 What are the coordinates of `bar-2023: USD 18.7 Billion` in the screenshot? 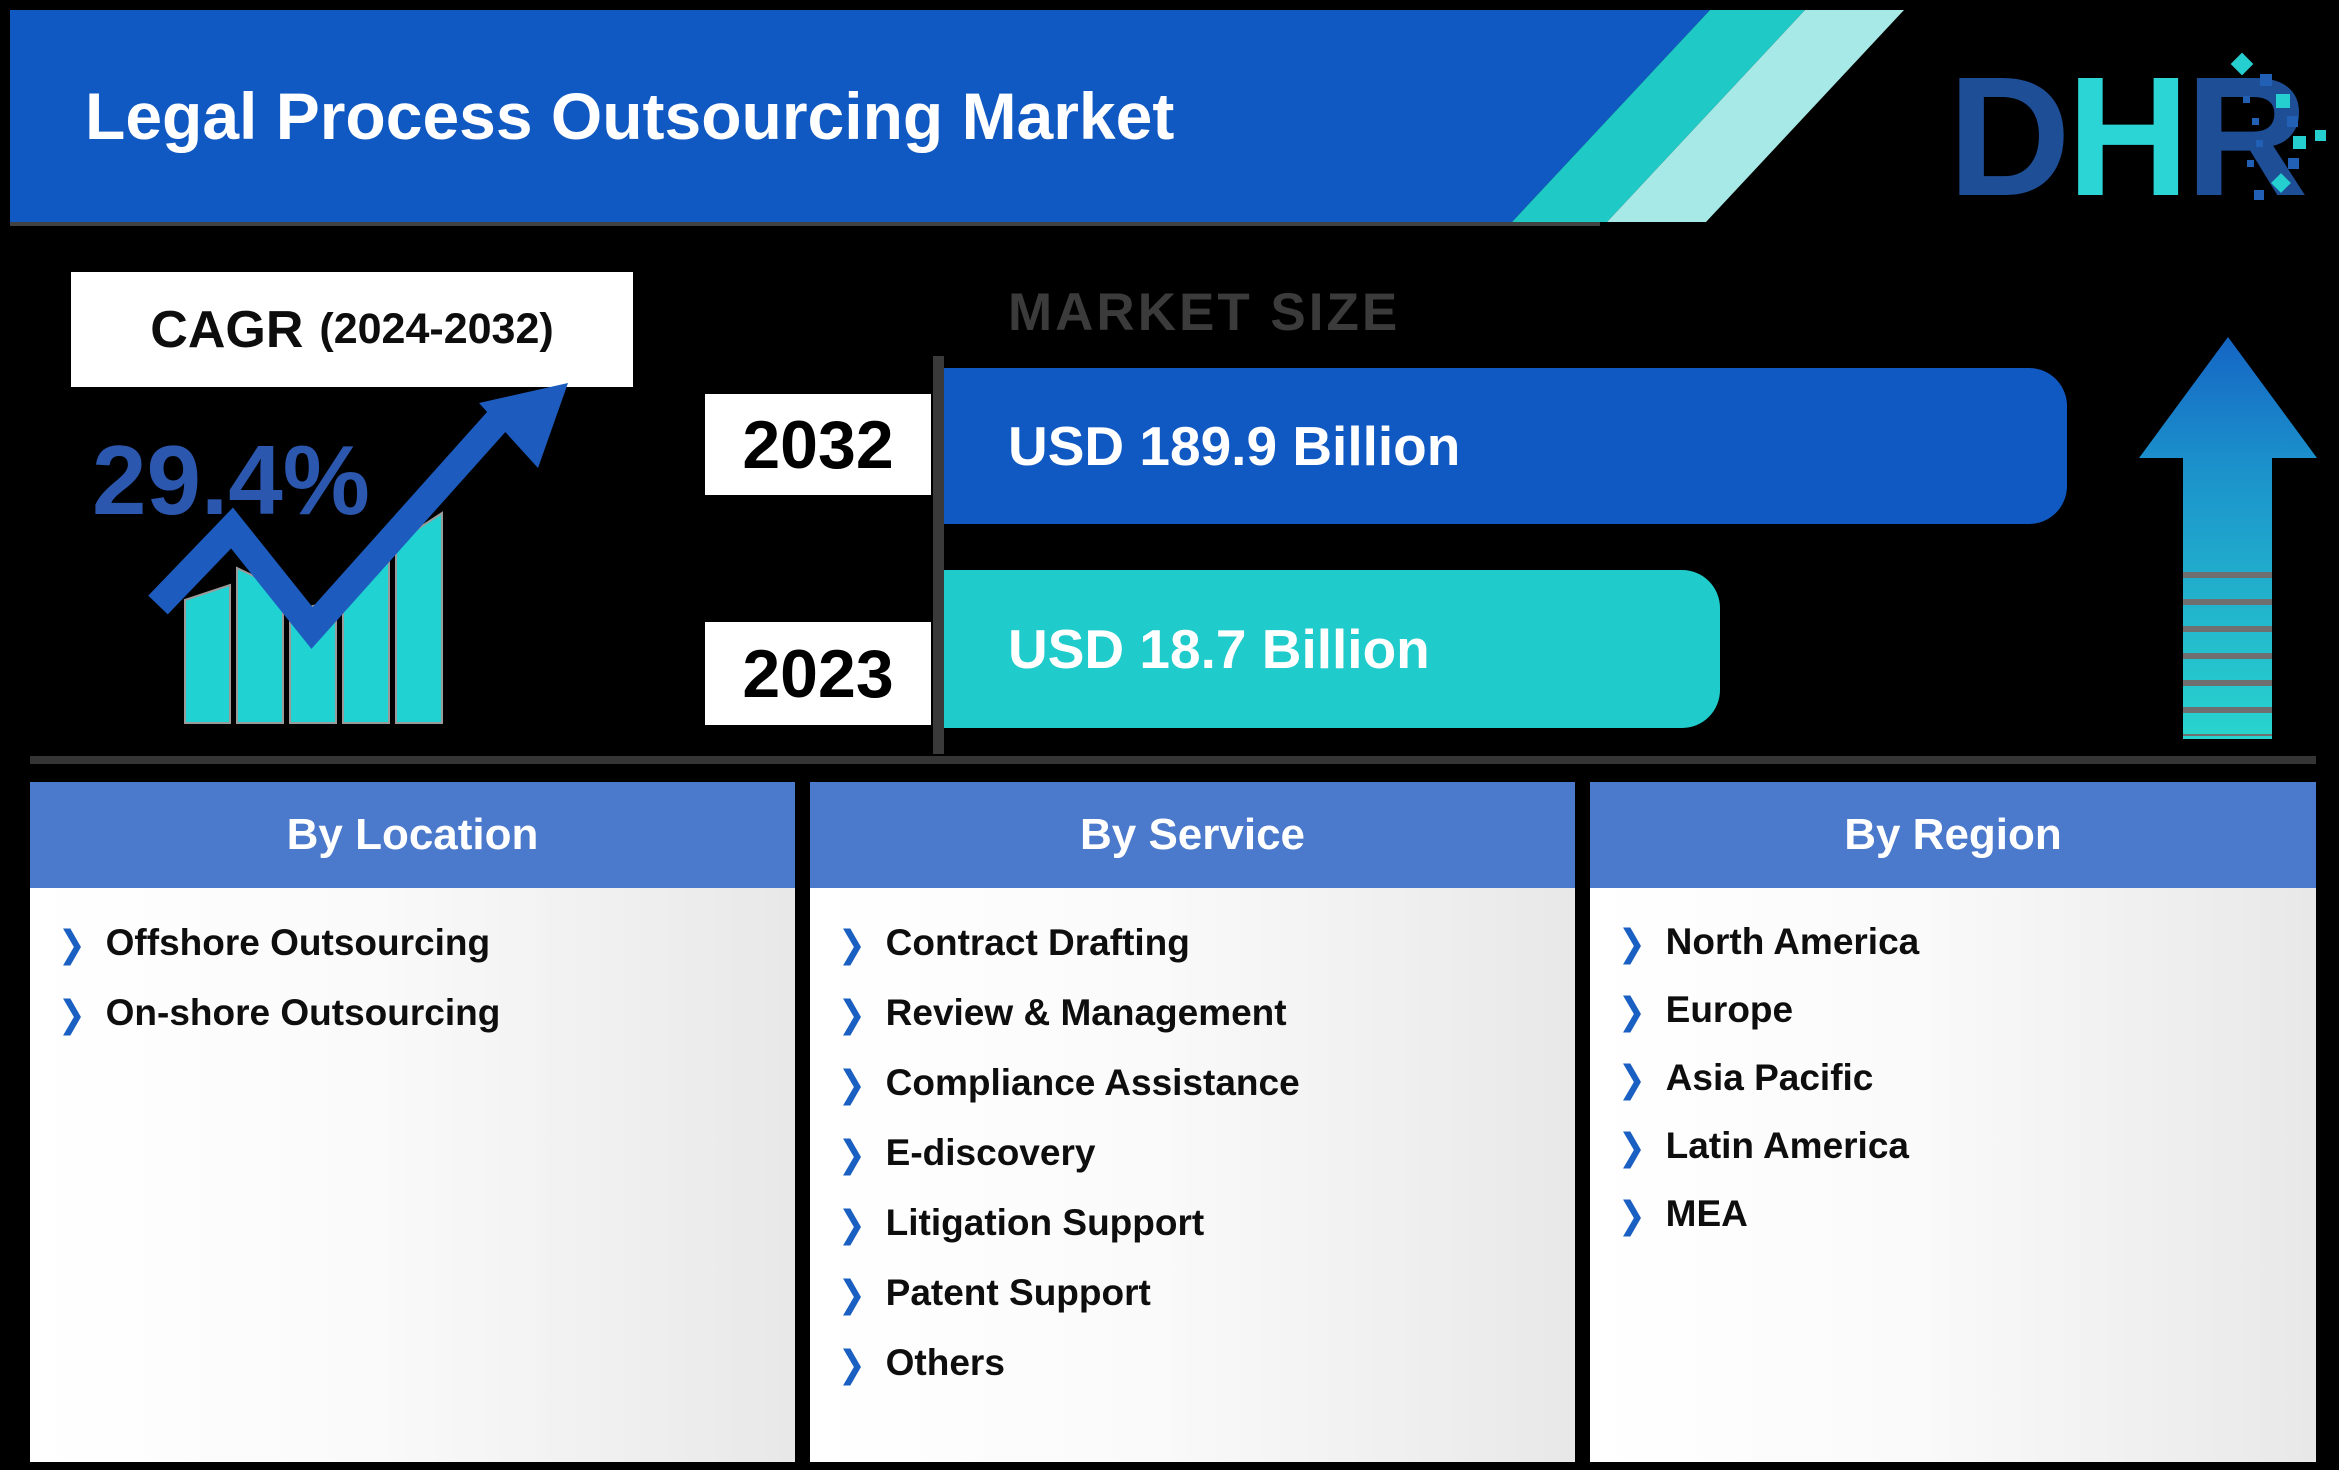 It's located at (1332, 649).